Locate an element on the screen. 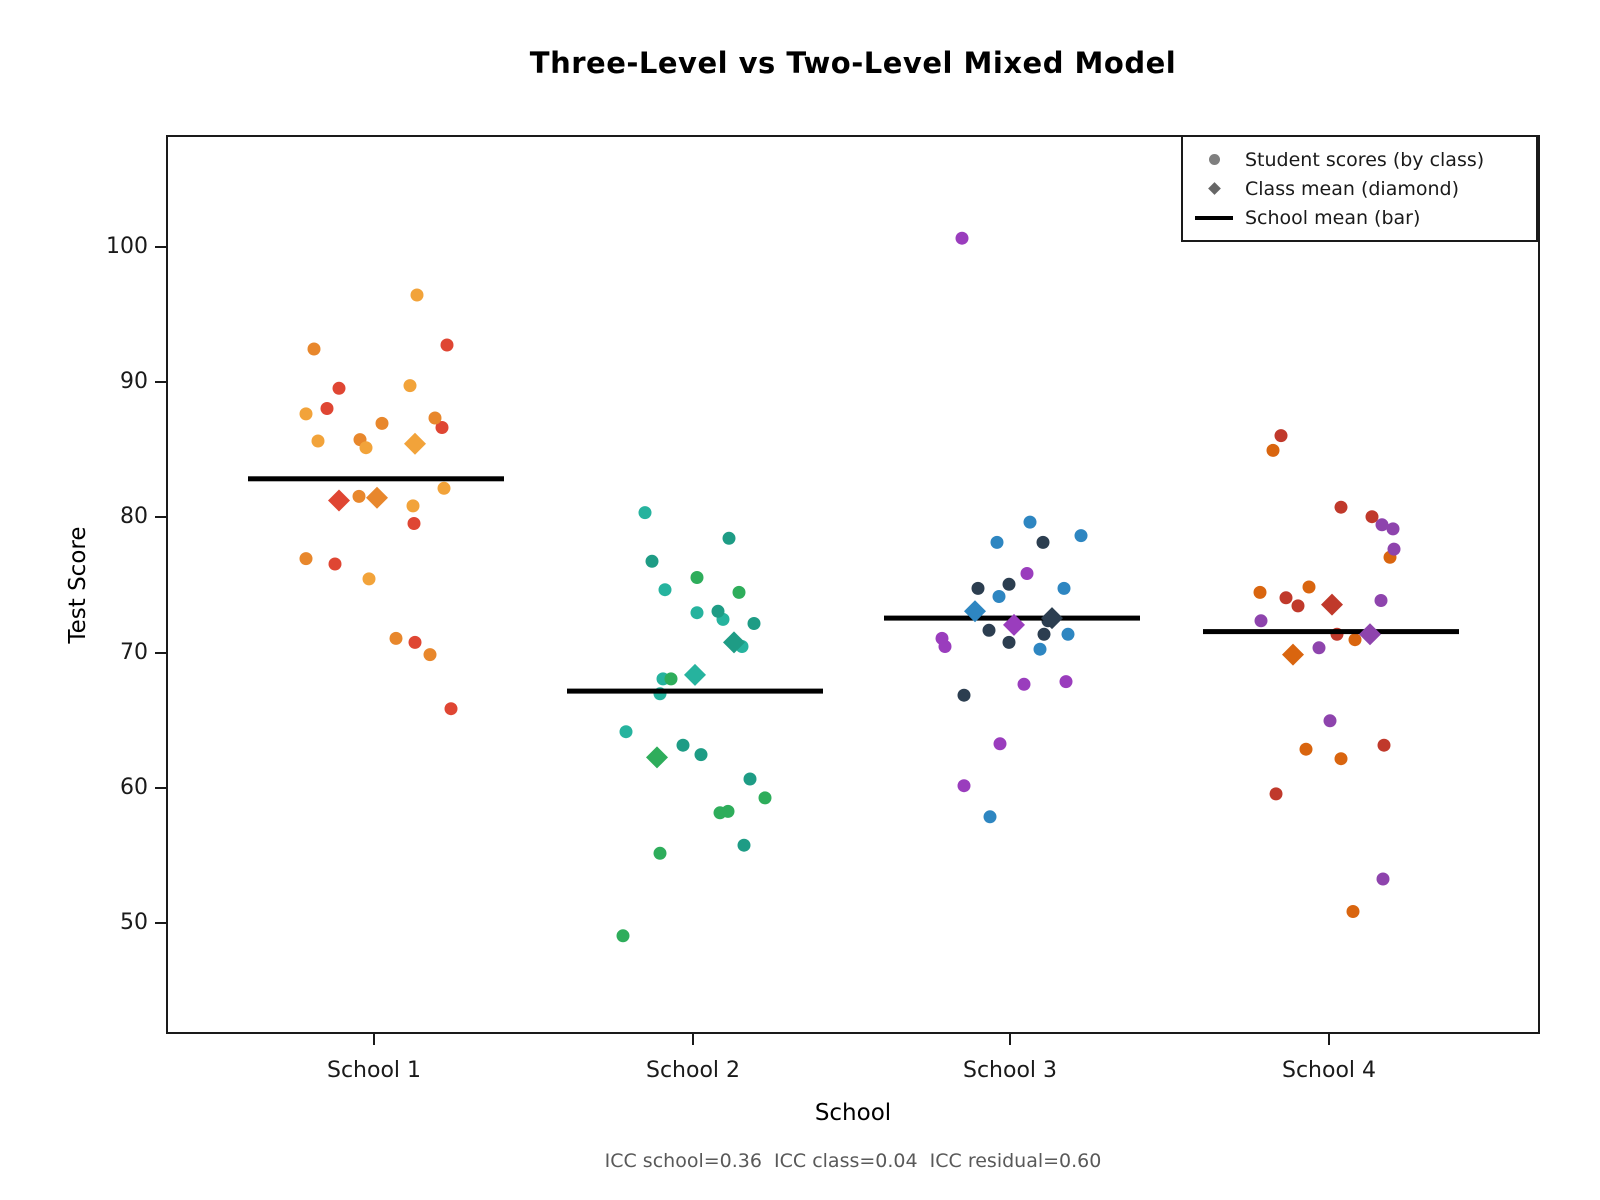 Image resolution: width=1600 pixels, height=1200 pixels. bar-icon is located at coordinates (1214, 217).